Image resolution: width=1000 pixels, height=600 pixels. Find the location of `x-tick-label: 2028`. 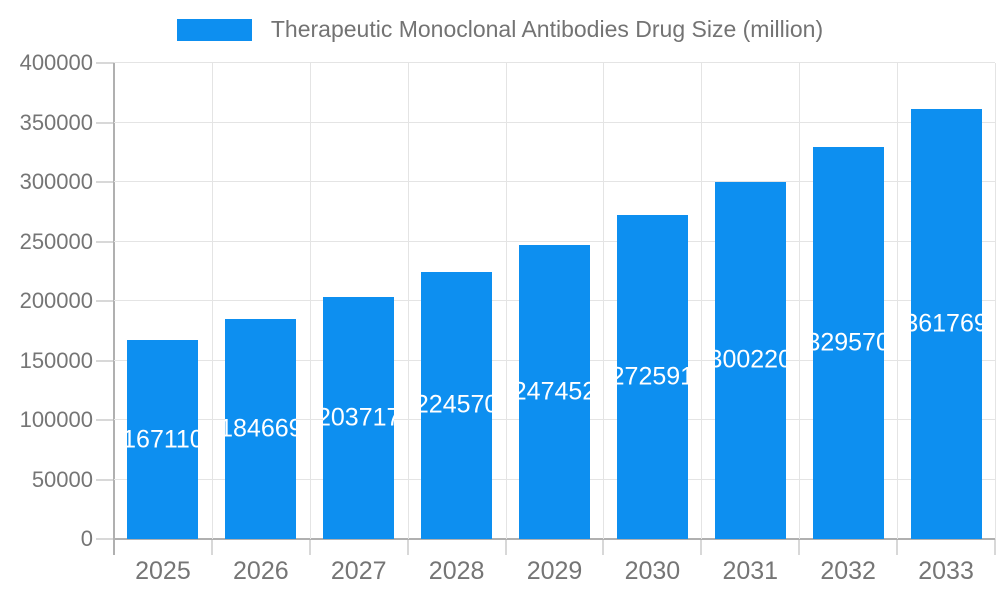

x-tick-label: 2028 is located at coordinates (456, 571).